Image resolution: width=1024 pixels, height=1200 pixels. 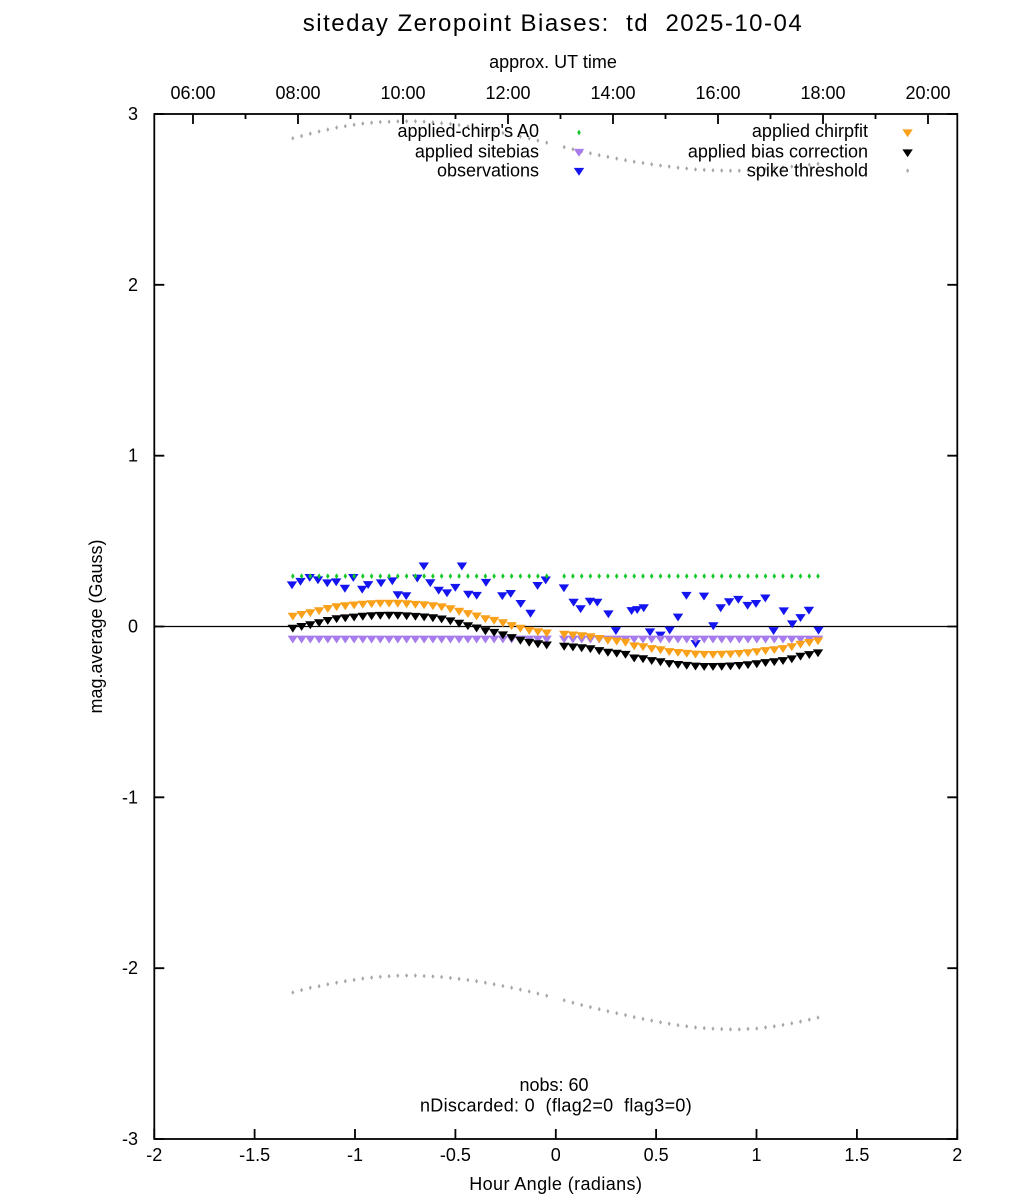 What do you see at coordinates (717, 93) in the screenshot?
I see `svg-text: 16:00` at bounding box center [717, 93].